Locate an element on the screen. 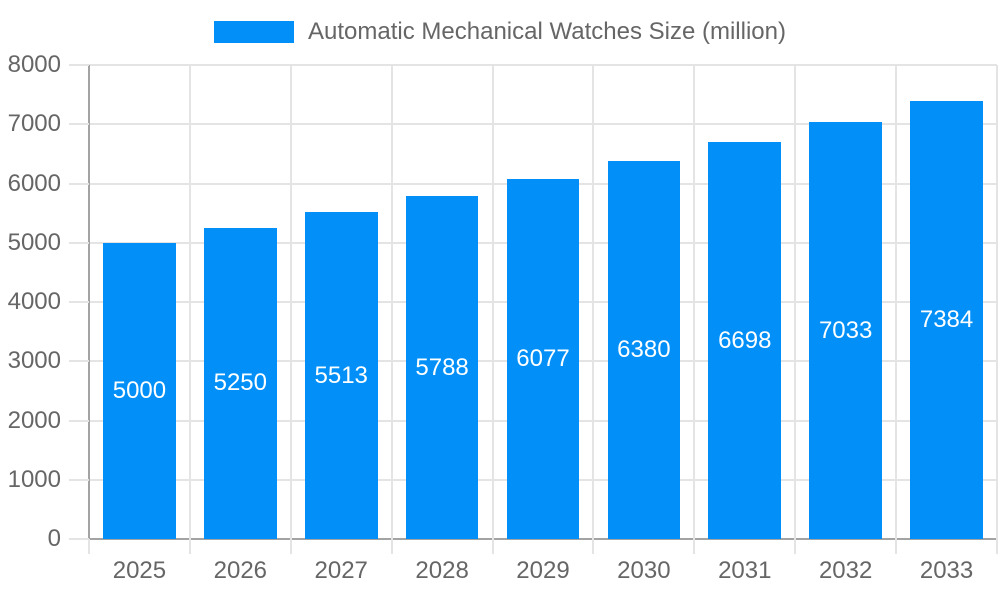 Image resolution: width=1000 pixels, height=600 pixels. y-axis-line is located at coordinates (89, 302).